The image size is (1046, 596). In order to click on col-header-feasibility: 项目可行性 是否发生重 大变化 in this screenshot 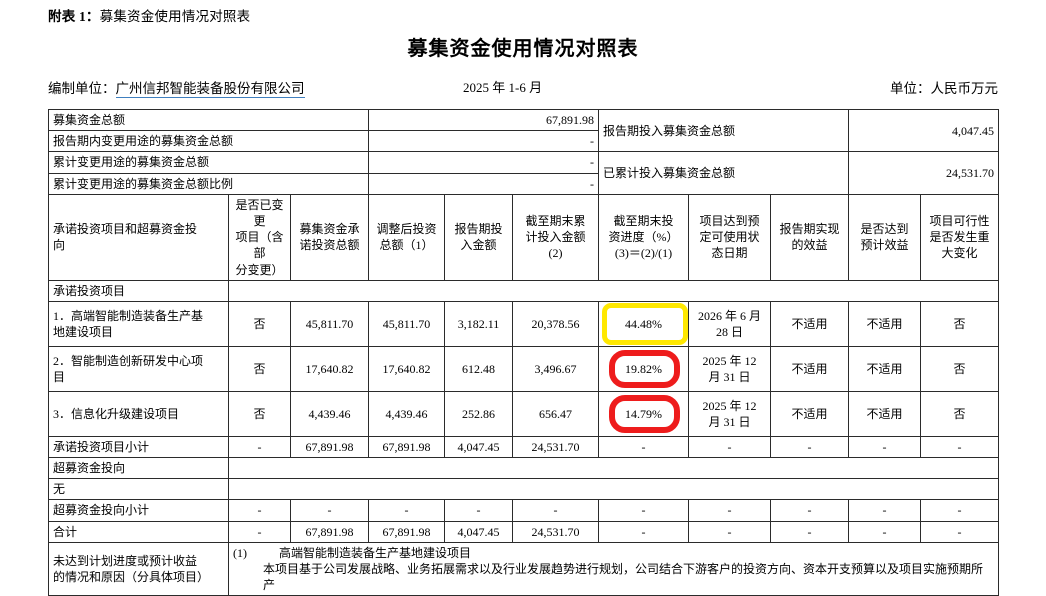, I will do `click(960, 237)`.